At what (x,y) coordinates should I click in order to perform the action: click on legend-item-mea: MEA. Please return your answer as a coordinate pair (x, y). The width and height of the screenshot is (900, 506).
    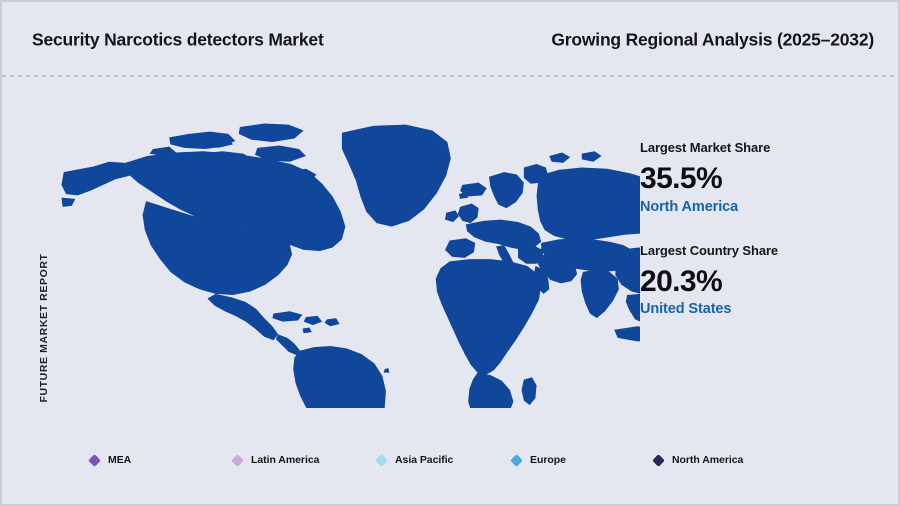
    Looking at the image, I should click on (110, 460).